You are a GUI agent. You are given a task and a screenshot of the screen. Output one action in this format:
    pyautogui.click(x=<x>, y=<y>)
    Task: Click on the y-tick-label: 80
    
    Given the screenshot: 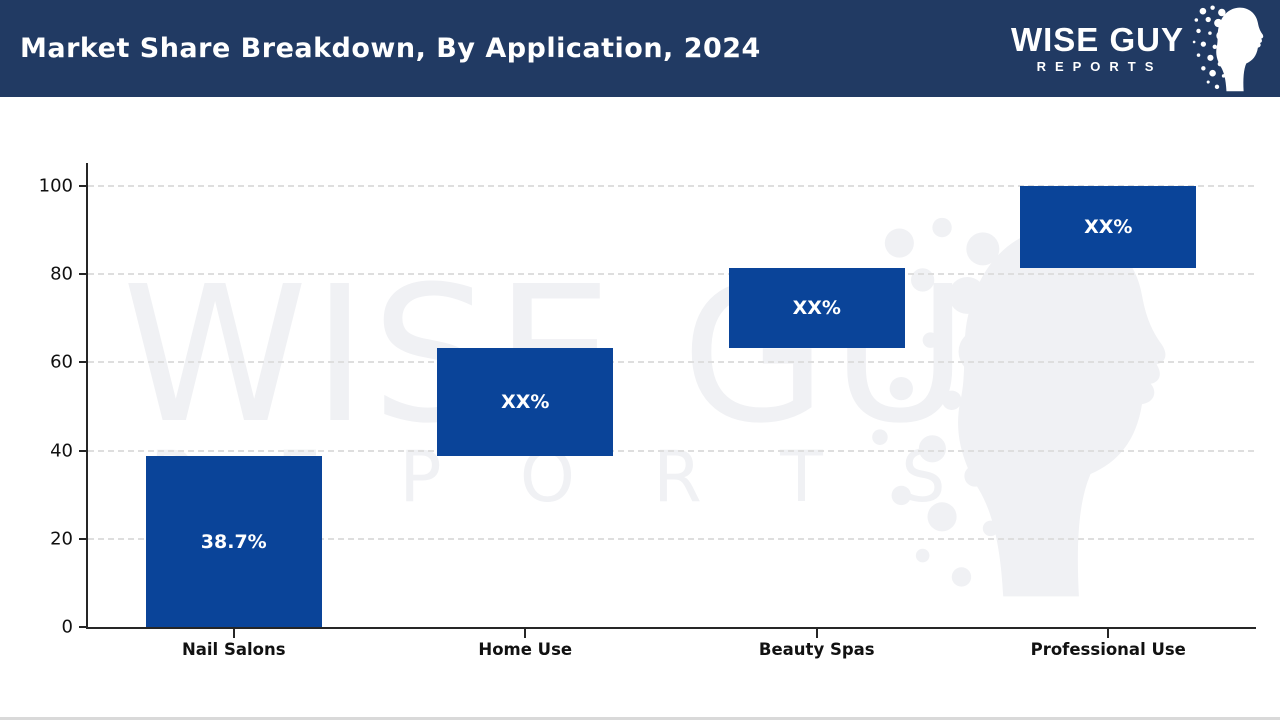 What is the action you would take?
    pyautogui.click(x=61, y=274)
    